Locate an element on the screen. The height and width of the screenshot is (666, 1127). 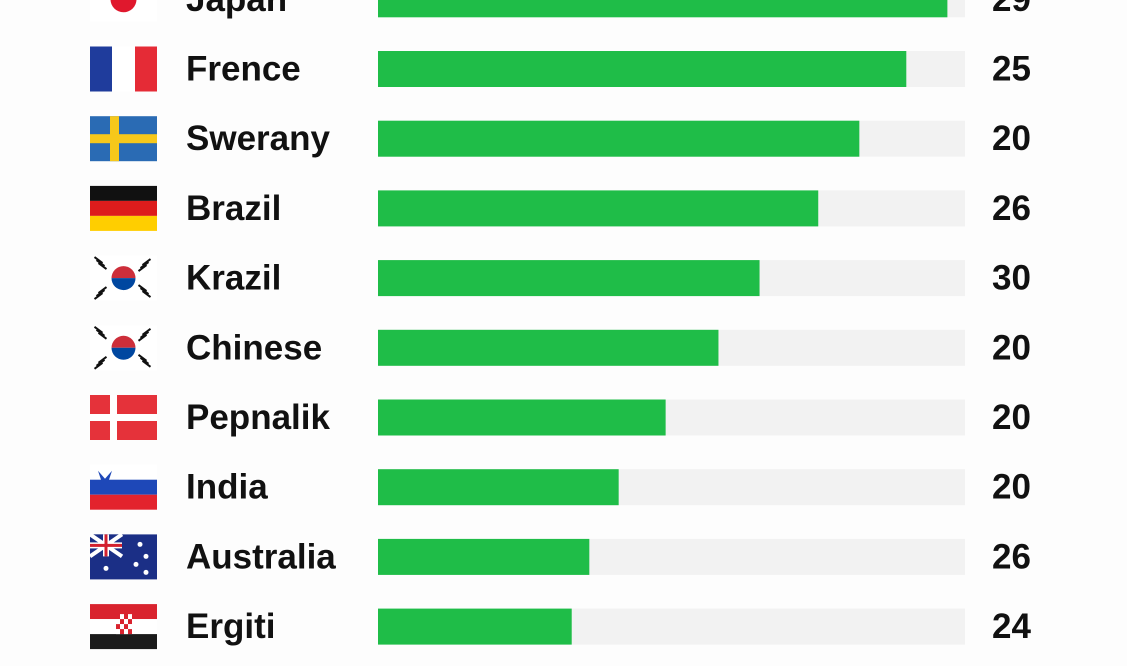
row: Frence 25 is located at coordinates (560, 69).